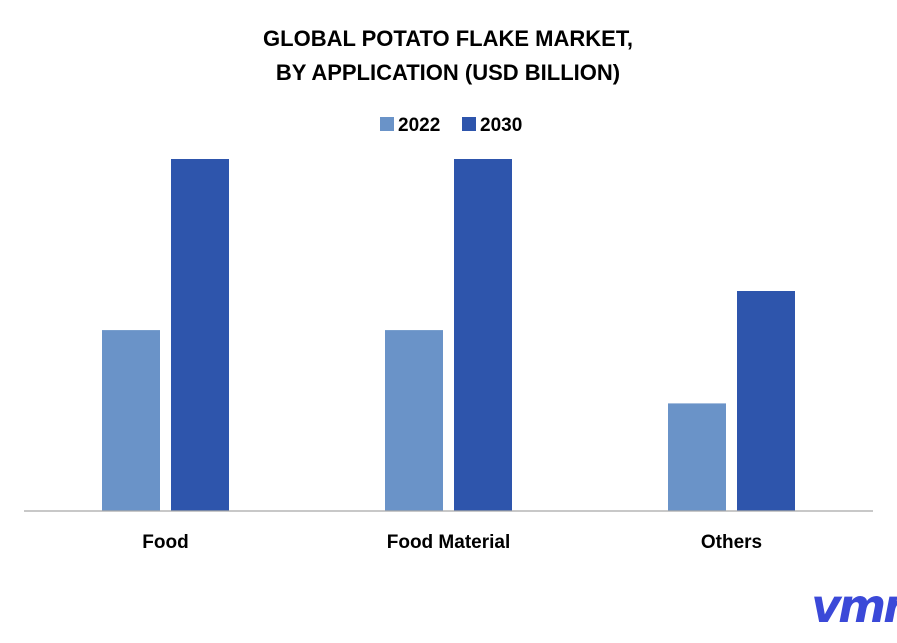  What do you see at coordinates (766, 401) in the screenshot?
I see `bar-2030-others` at bounding box center [766, 401].